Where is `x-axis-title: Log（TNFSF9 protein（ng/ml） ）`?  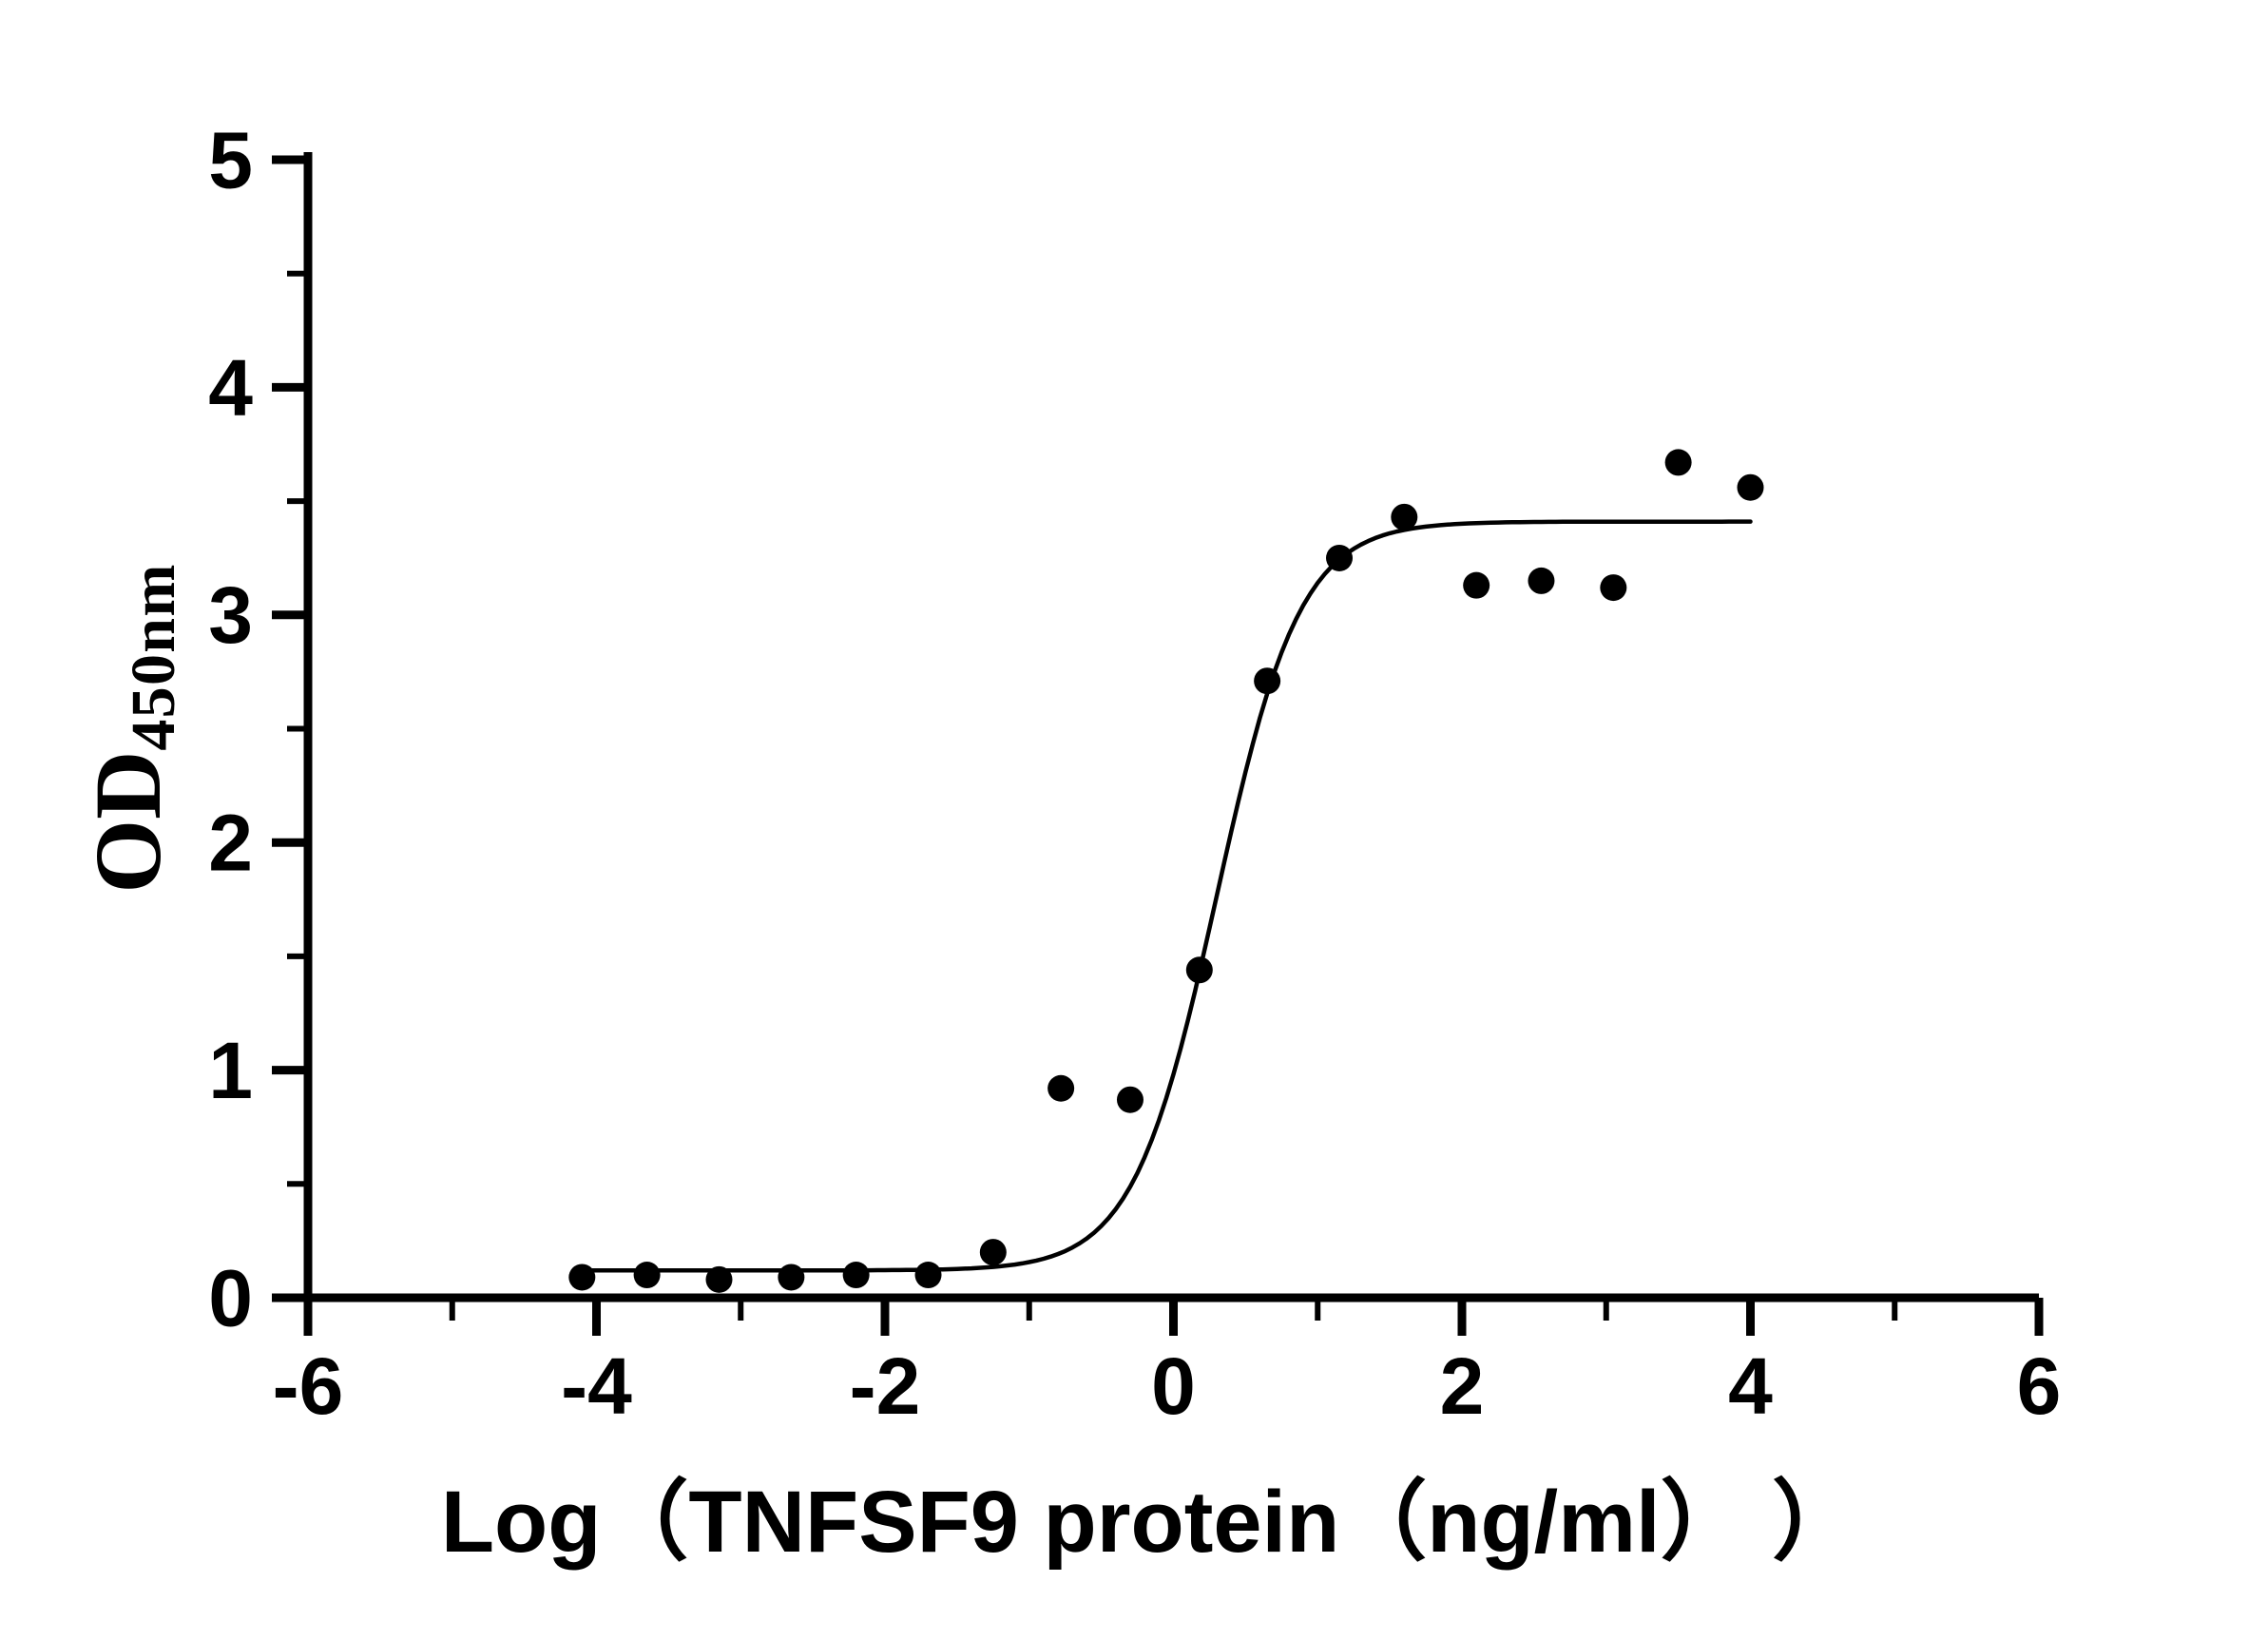 x-axis-title: Log（TNFSF9 protein（ng/ml） ） is located at coordinates (1150, 1522).